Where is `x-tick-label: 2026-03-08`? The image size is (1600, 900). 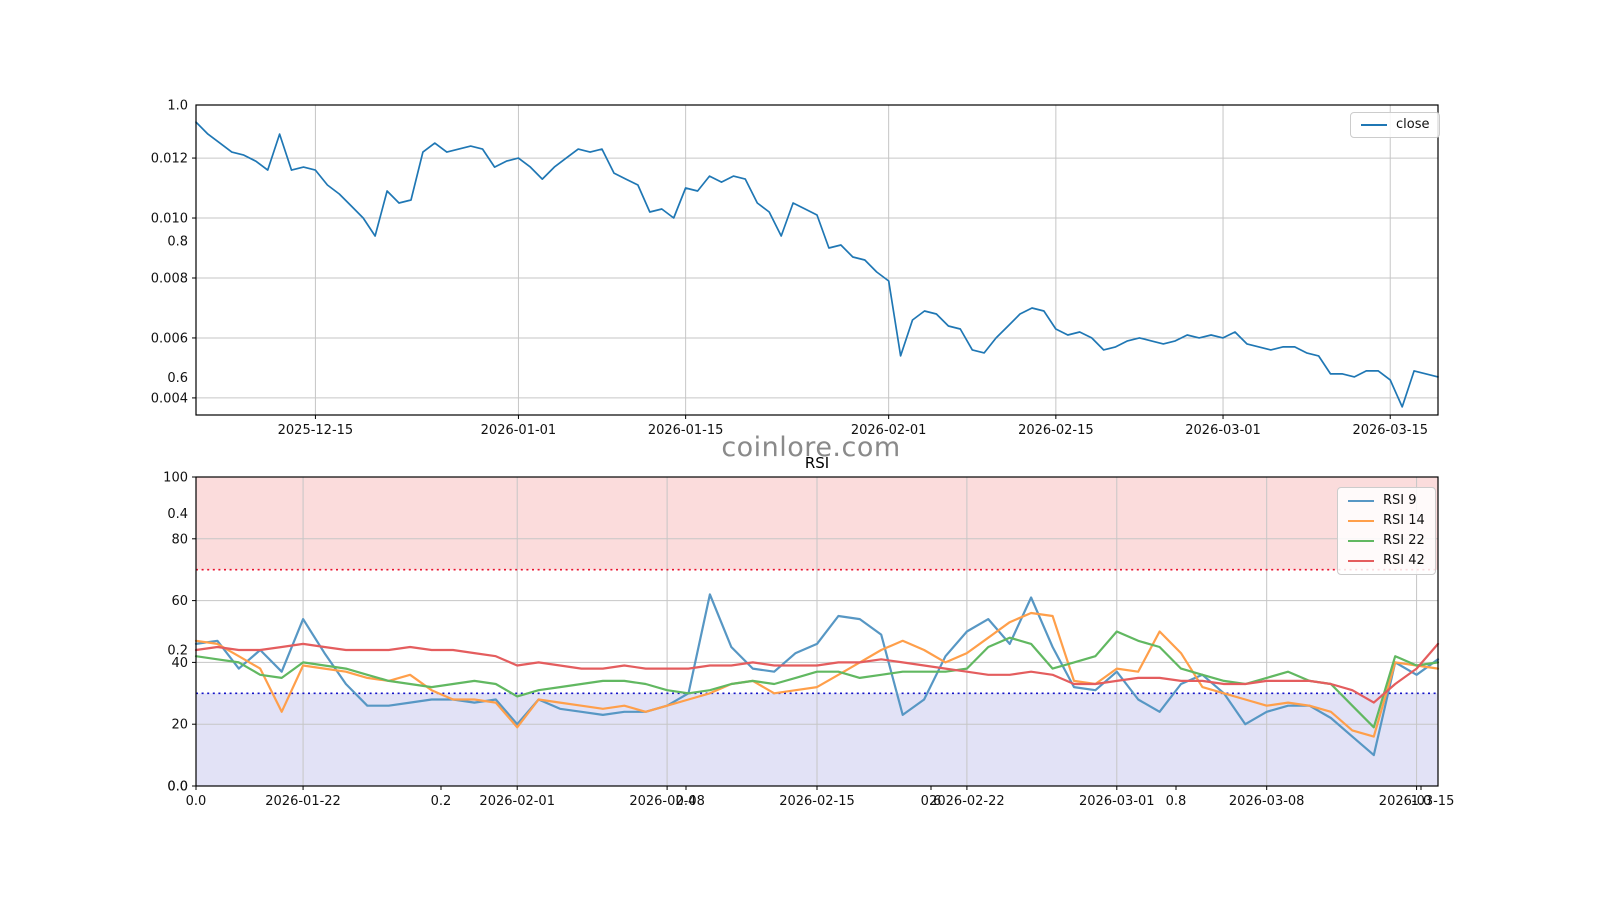 x-tick-label: 2026-03-08 is located at coordinates (1267, 801).